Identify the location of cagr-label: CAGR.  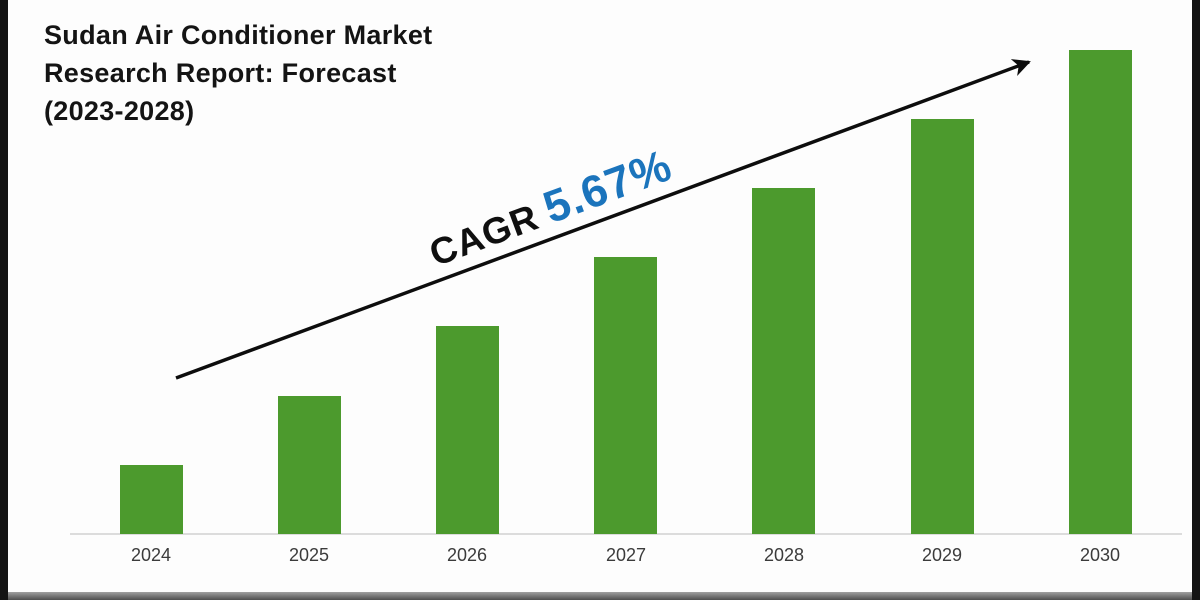
(484, 235).